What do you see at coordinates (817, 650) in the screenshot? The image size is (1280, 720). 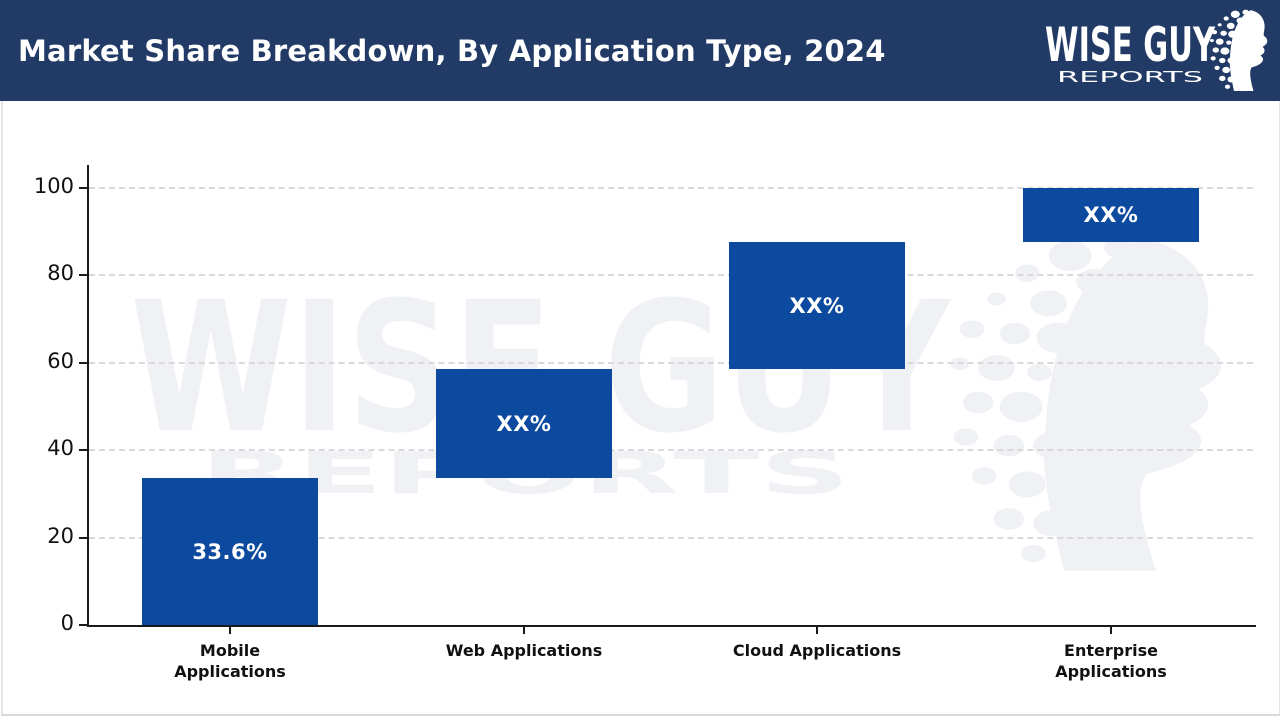 I see `x-axis-label: Cloud Applications` at bounding box center [817, 650].